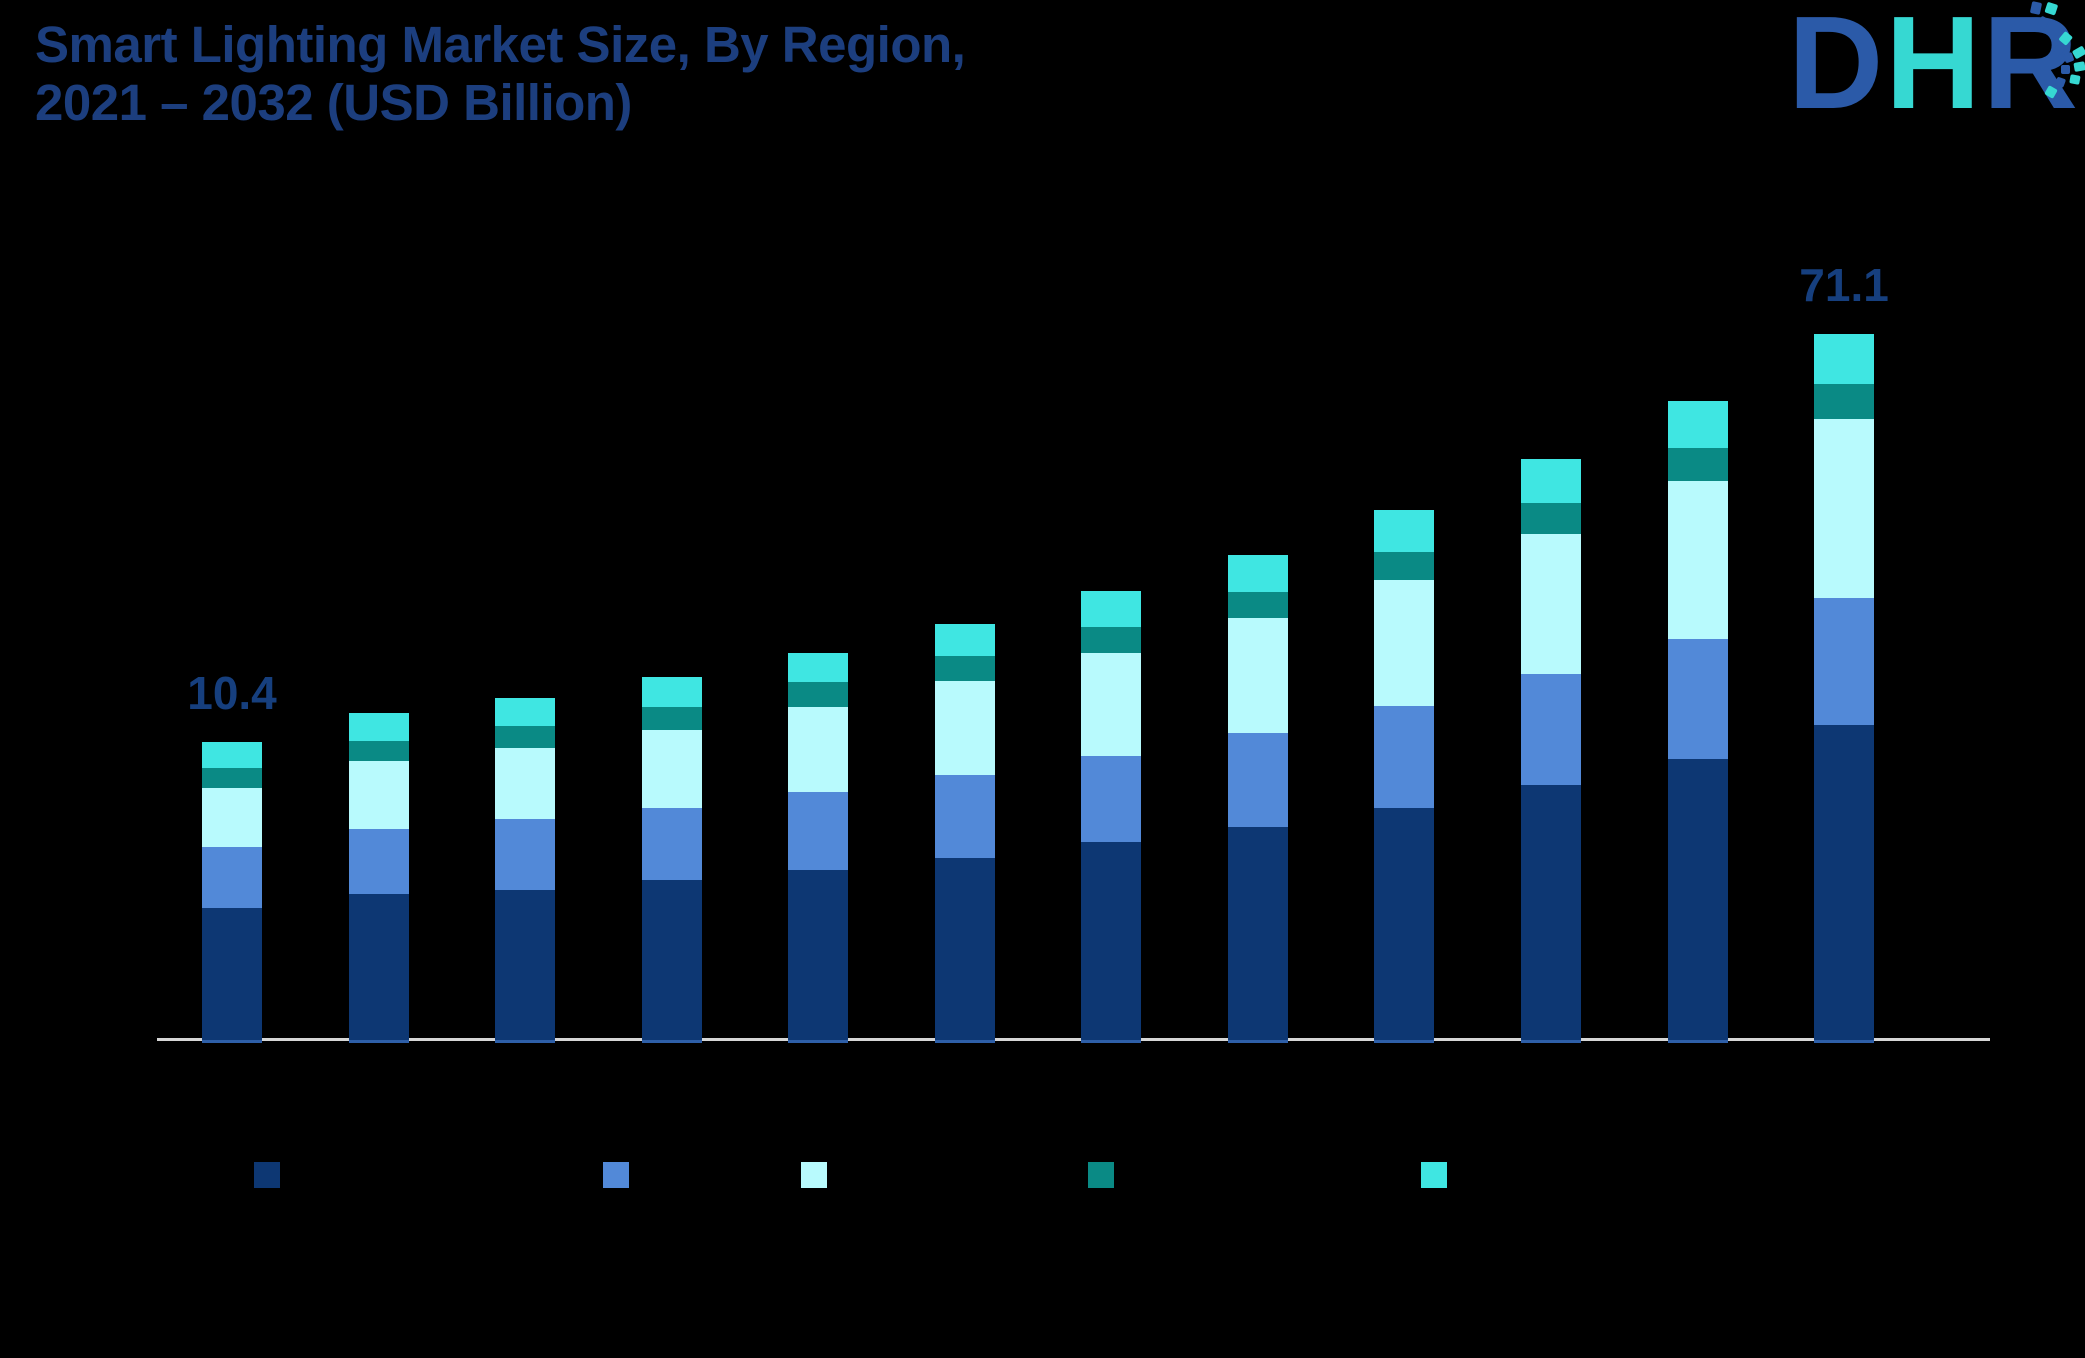 The image size is (2085, 1358). What do you see at coordinates (671, 960) in the screenshot?
I see `stack-1-dark-navy-2024` at bounding box center [671, 960].